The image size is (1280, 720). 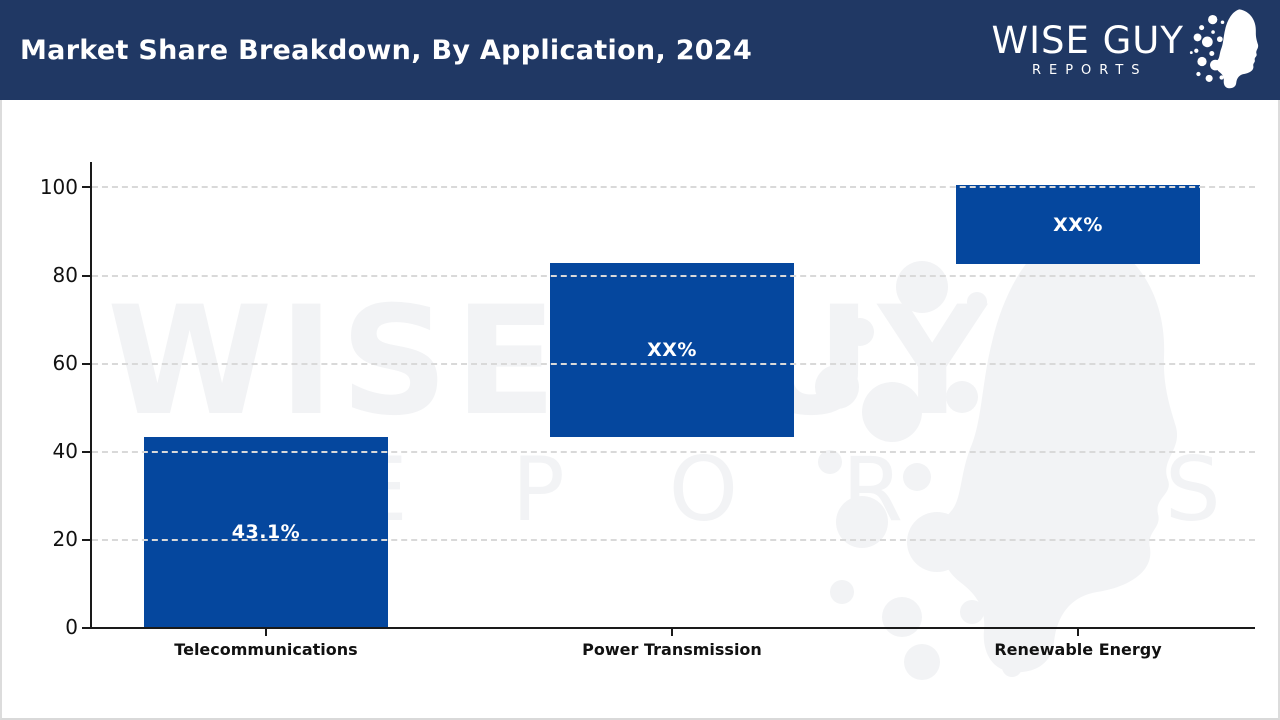 I want to click on bar-power-transmission: XX%, so click(x=672, y=350).